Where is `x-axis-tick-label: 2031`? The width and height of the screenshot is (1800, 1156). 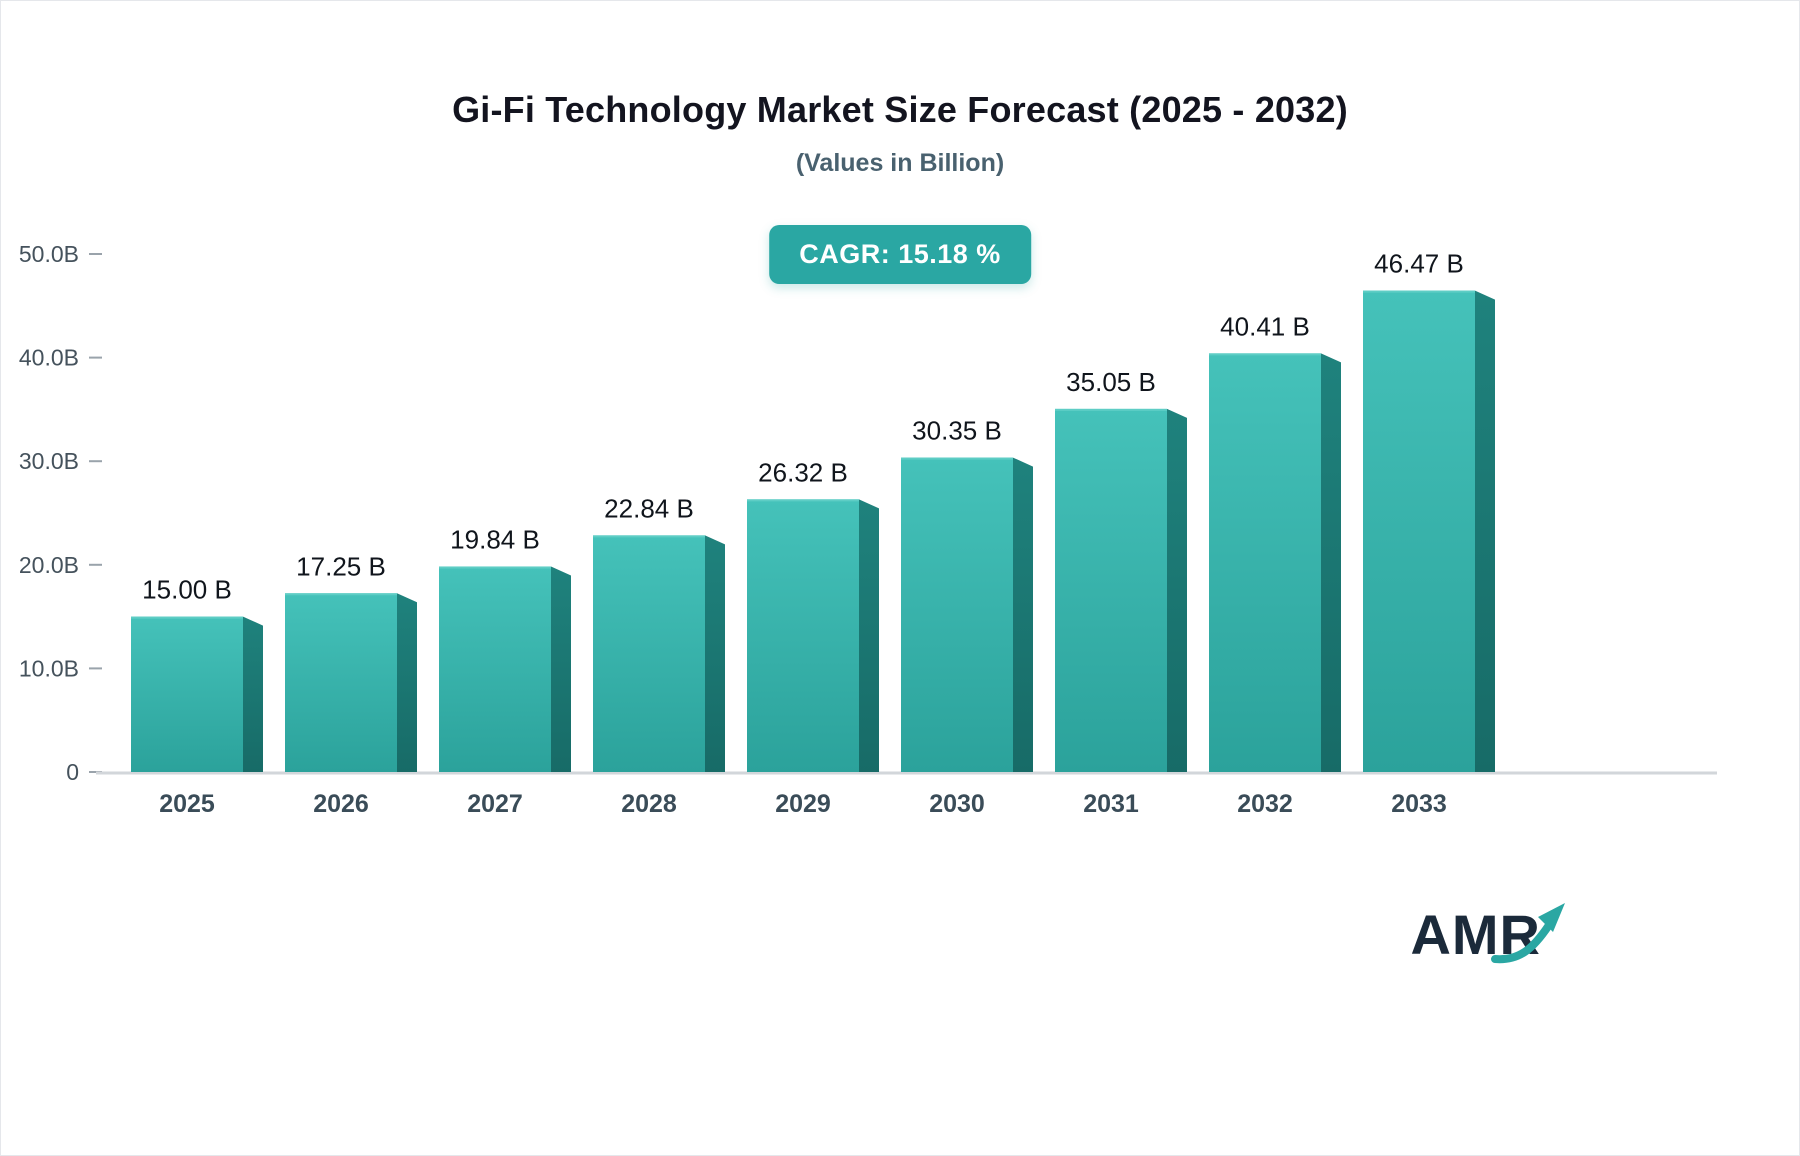
x-axis-tick-label: 2031 is located at coordinates (1111, 804).